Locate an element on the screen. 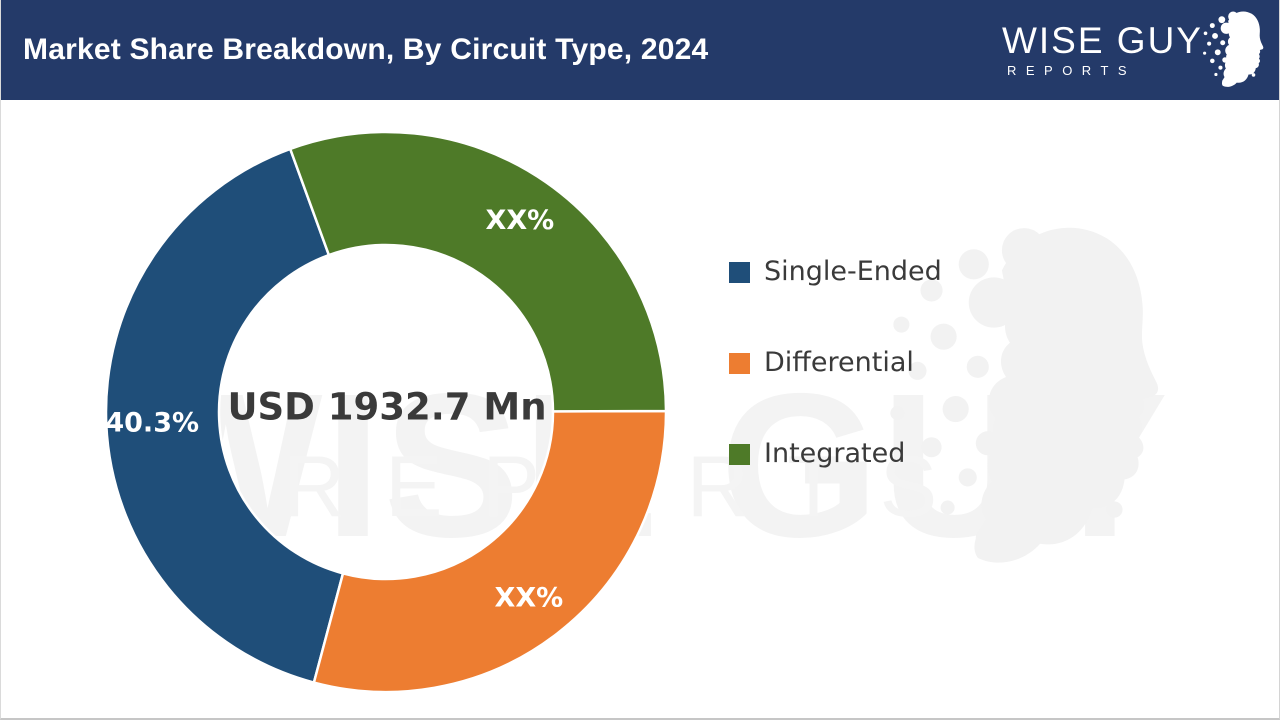  legend-swatch-single-ended is located at coordinates (739, 272).